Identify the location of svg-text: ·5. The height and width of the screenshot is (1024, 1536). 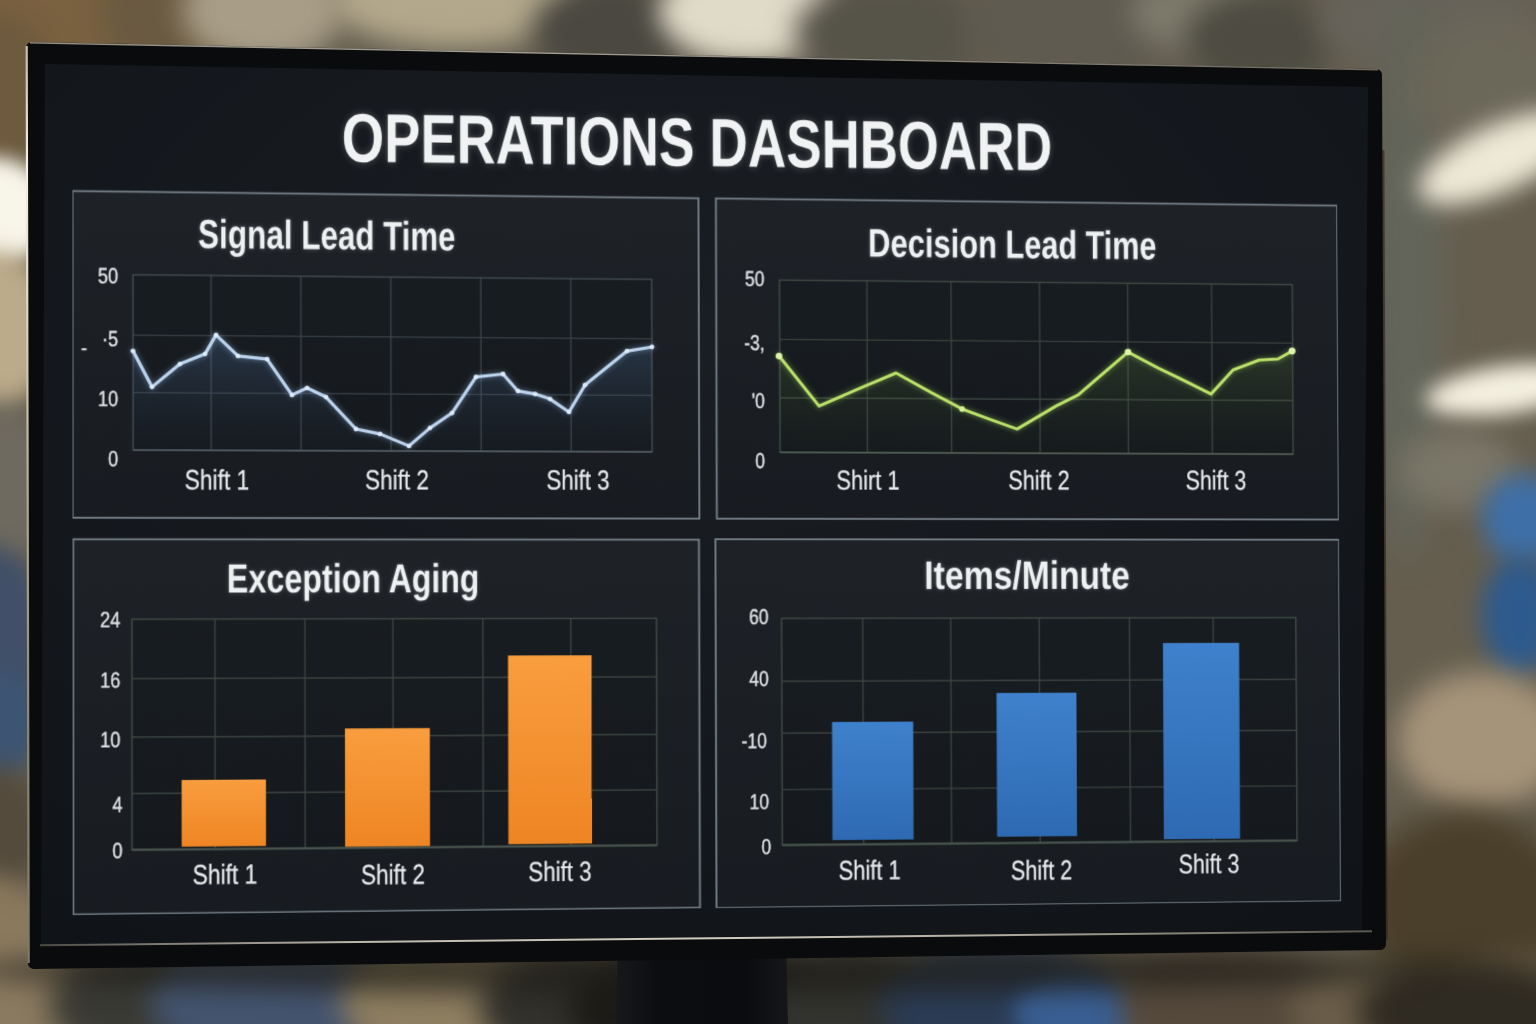
(110, 340).